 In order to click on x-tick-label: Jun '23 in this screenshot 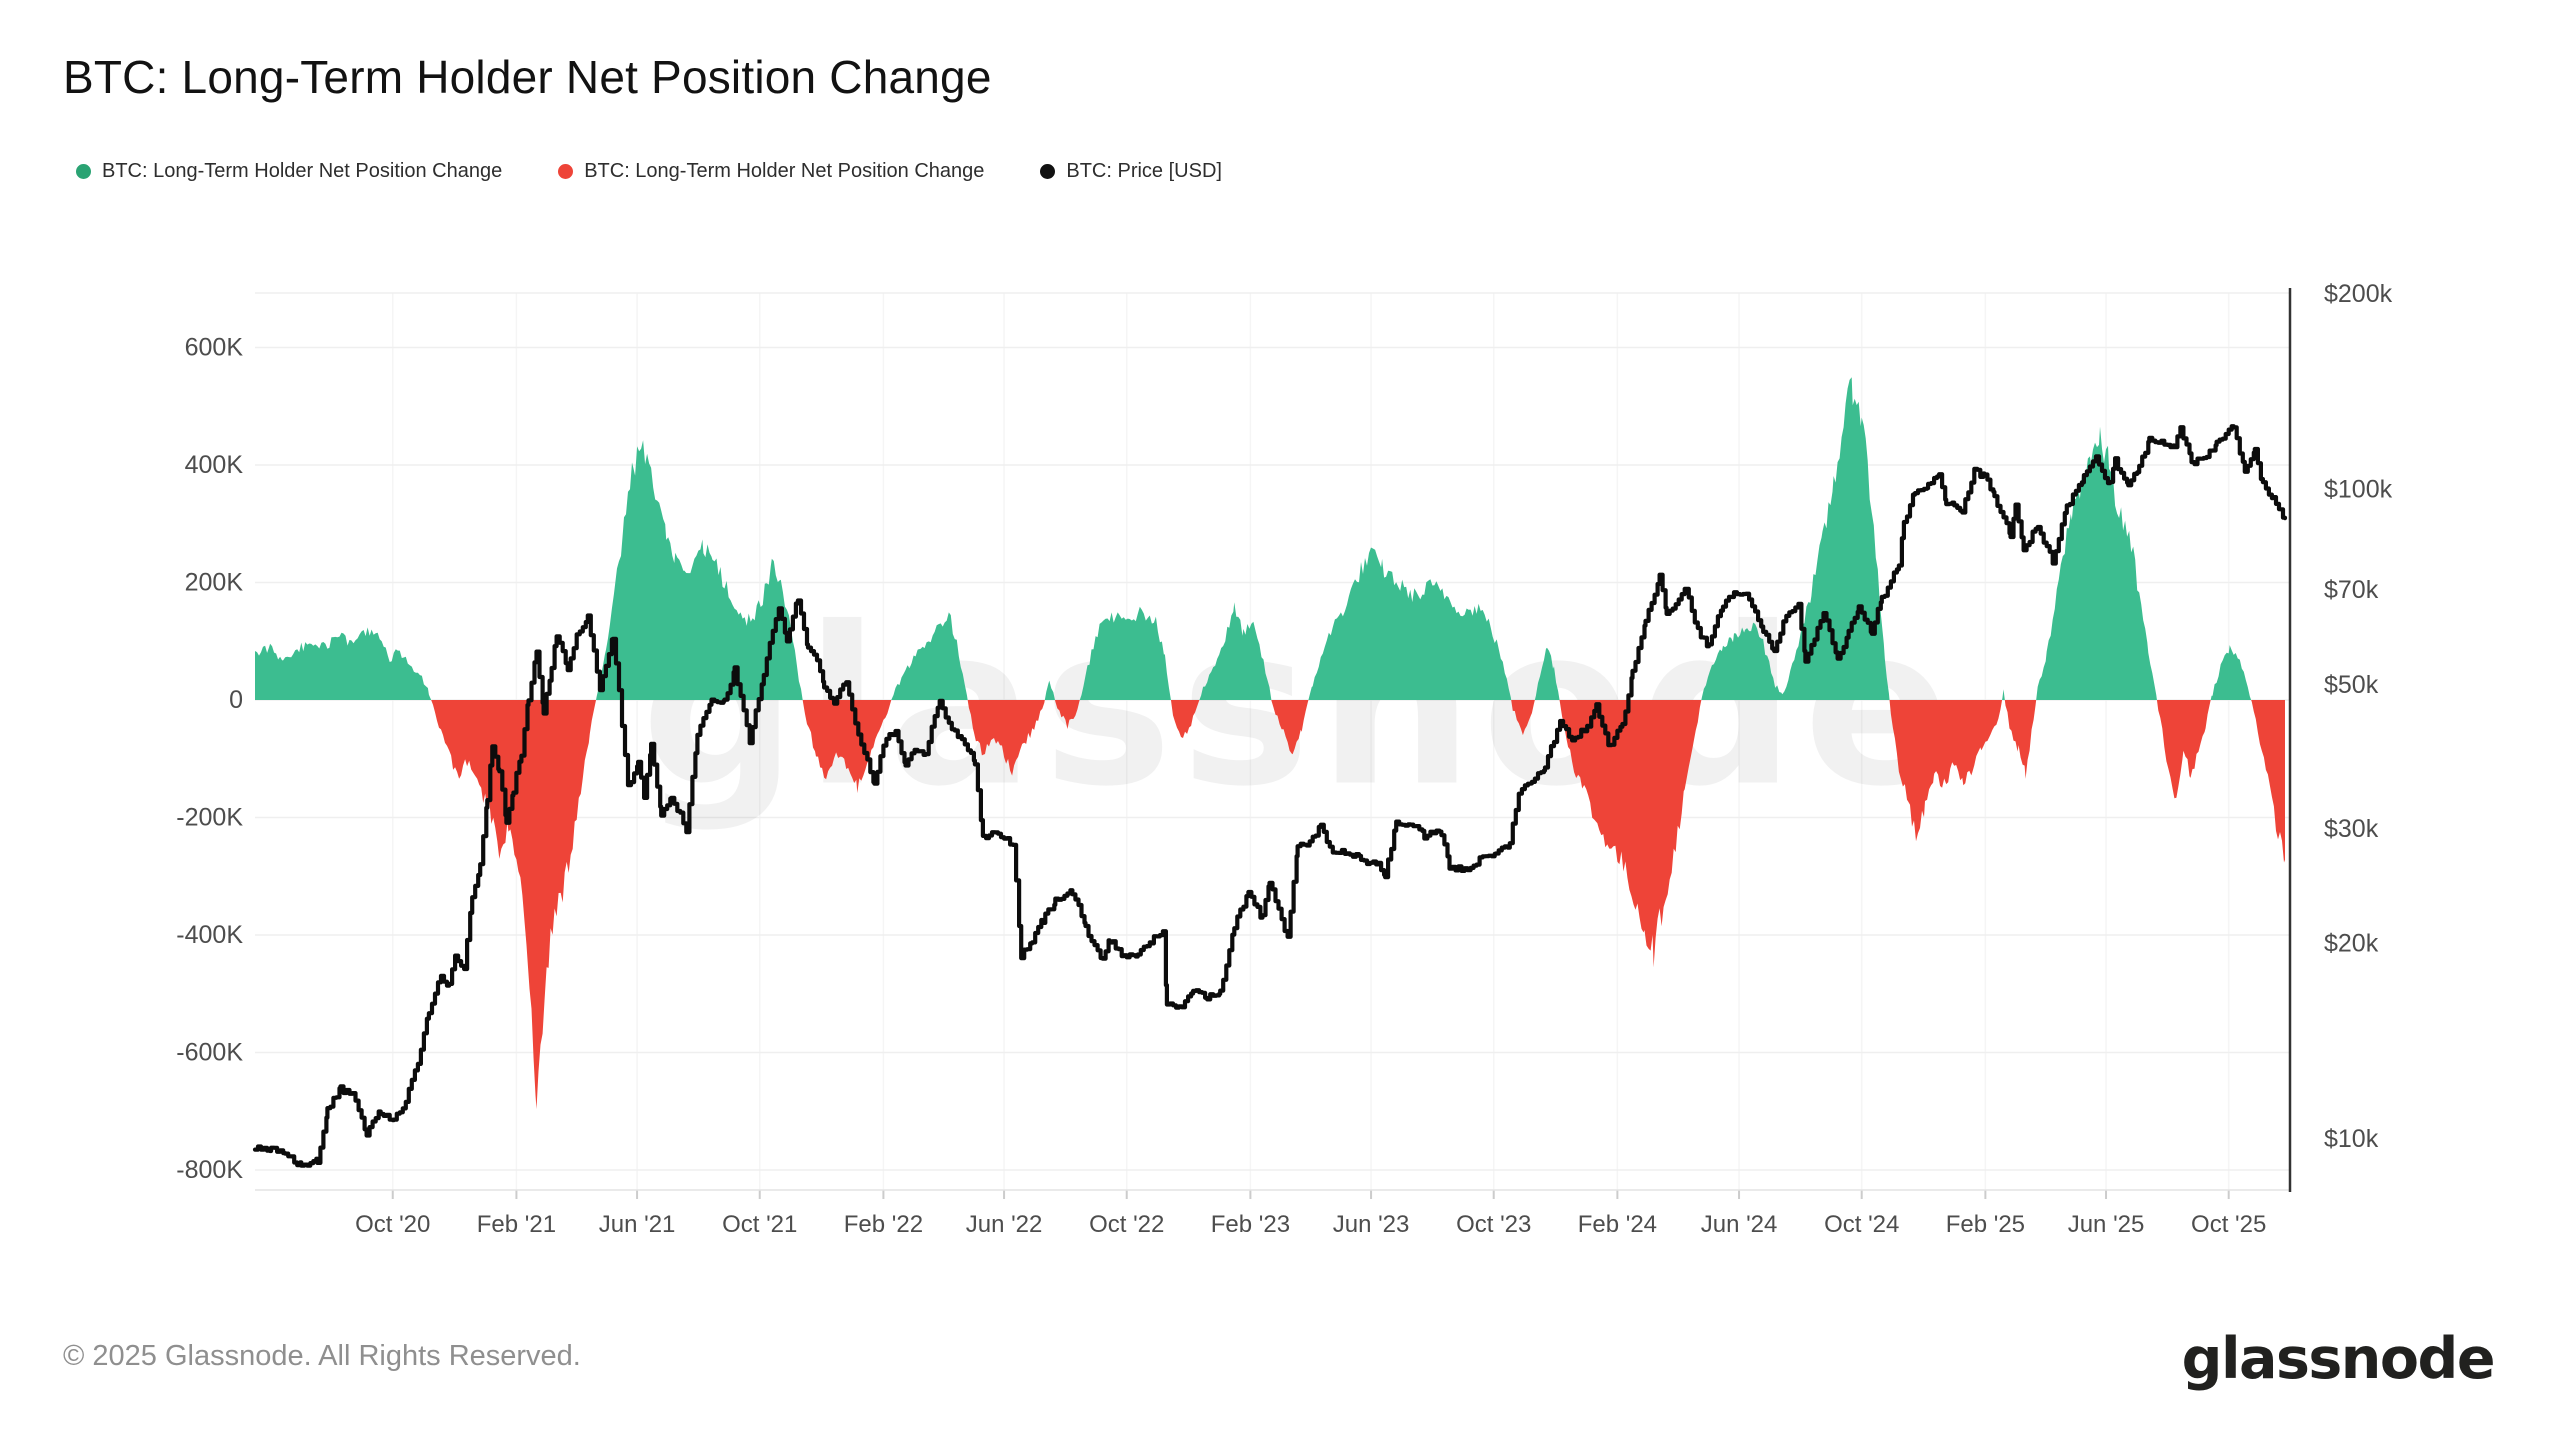, I will do `click(1371, 1224)`.